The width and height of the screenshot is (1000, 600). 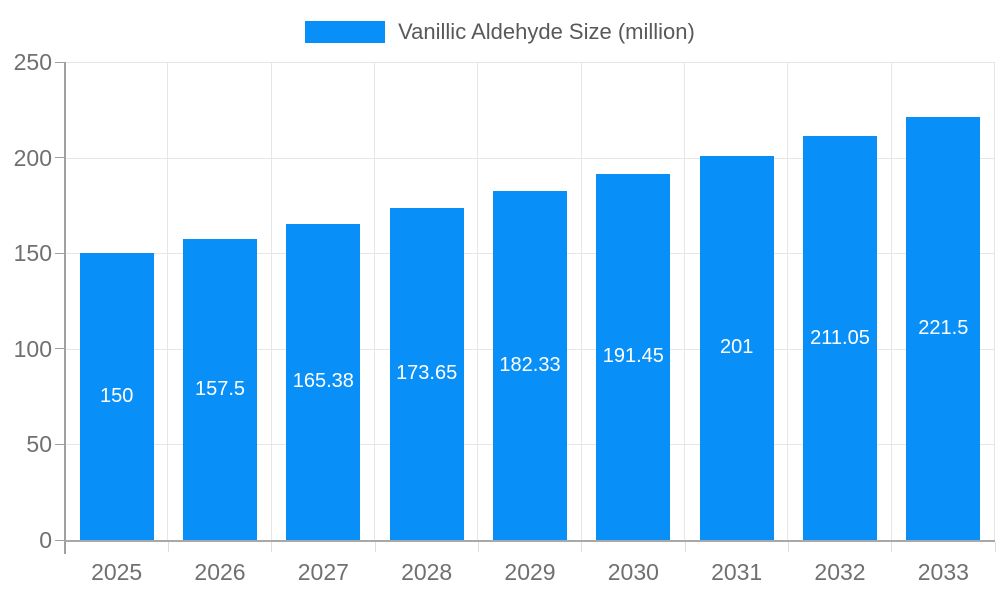 I want to click on legend: Vanillic Aldehyde Size (million), so click(x=500, y=32).